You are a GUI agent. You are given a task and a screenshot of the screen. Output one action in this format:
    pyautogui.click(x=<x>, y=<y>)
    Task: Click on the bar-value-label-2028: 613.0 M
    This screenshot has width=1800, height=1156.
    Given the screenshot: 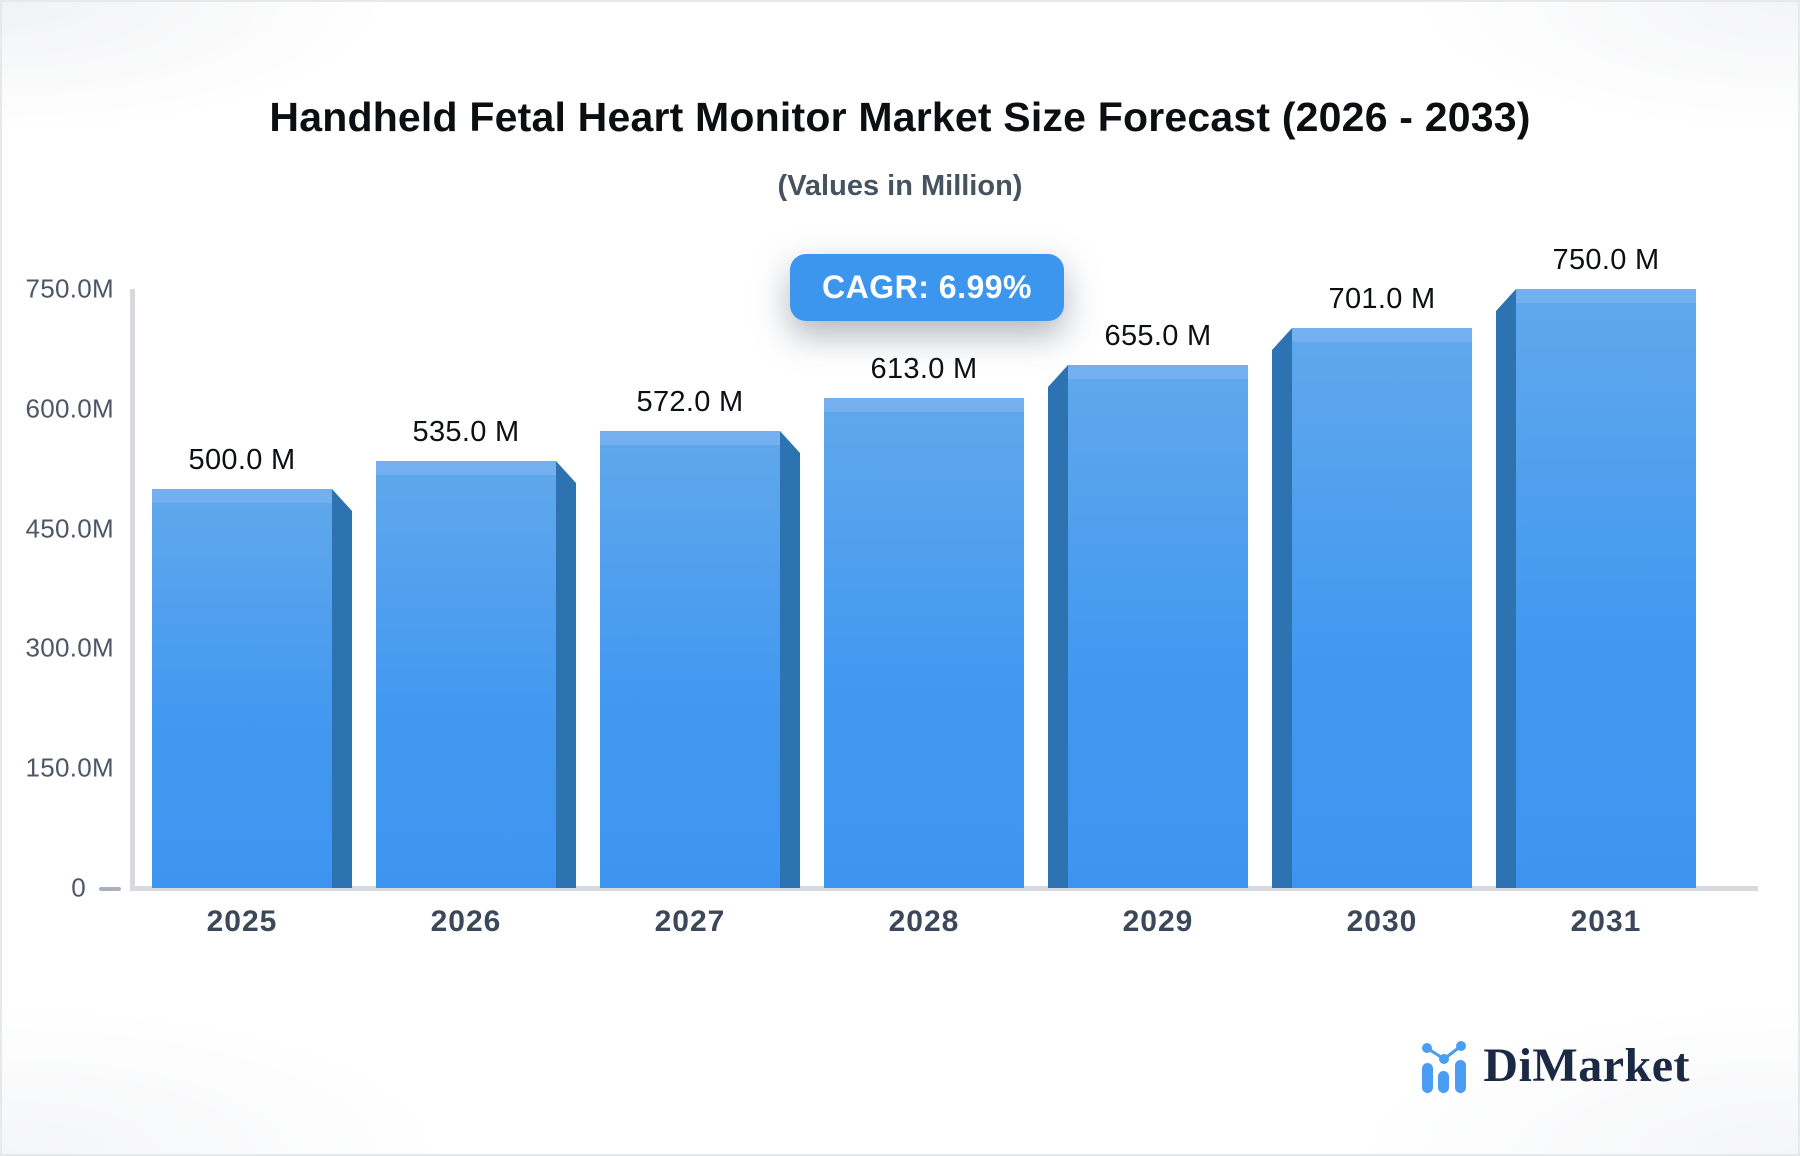 What is the action you would take?
    pyautogui.click(x=924, y=369)
    